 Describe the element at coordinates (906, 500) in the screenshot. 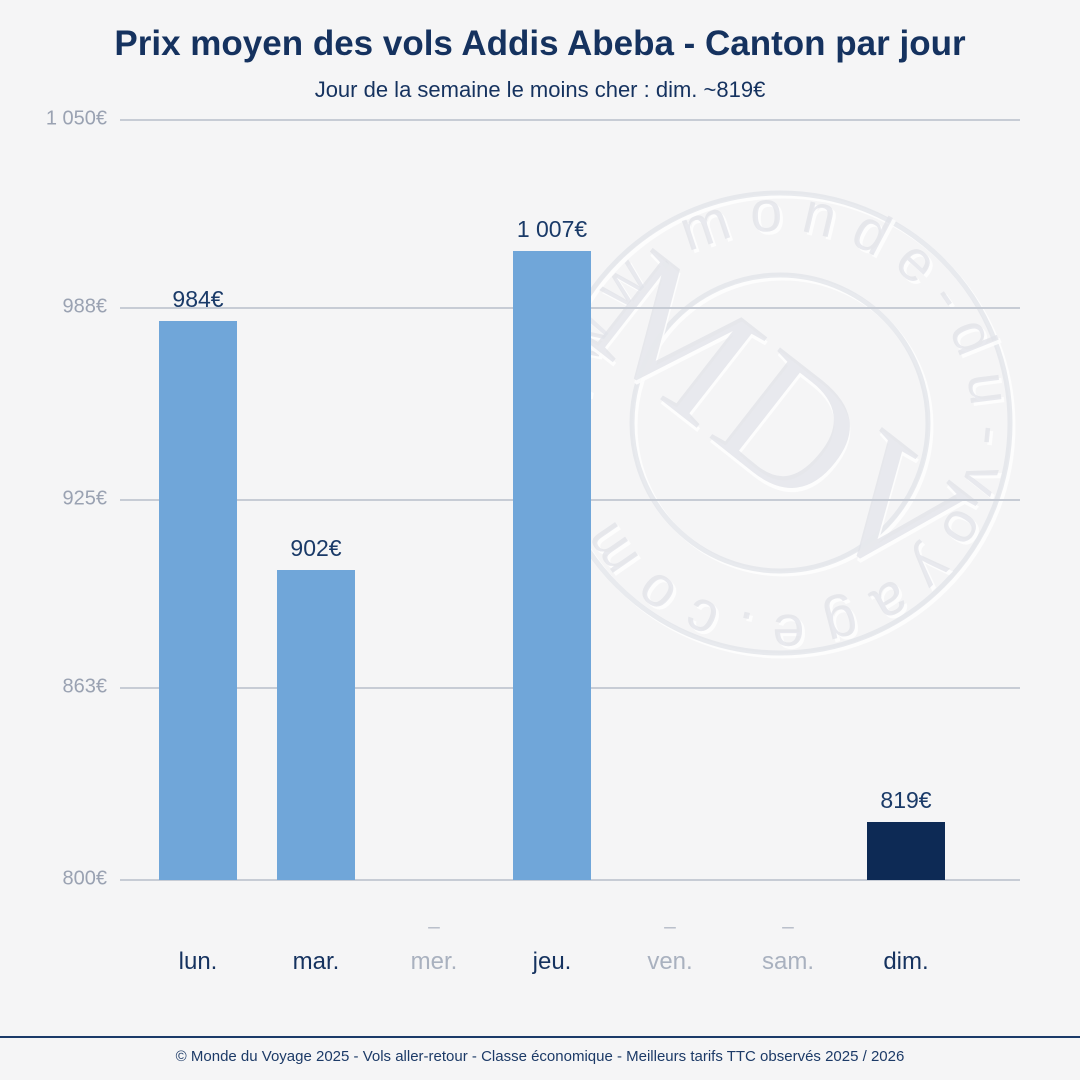

I see `bar-column-dim: 819€` at that location.